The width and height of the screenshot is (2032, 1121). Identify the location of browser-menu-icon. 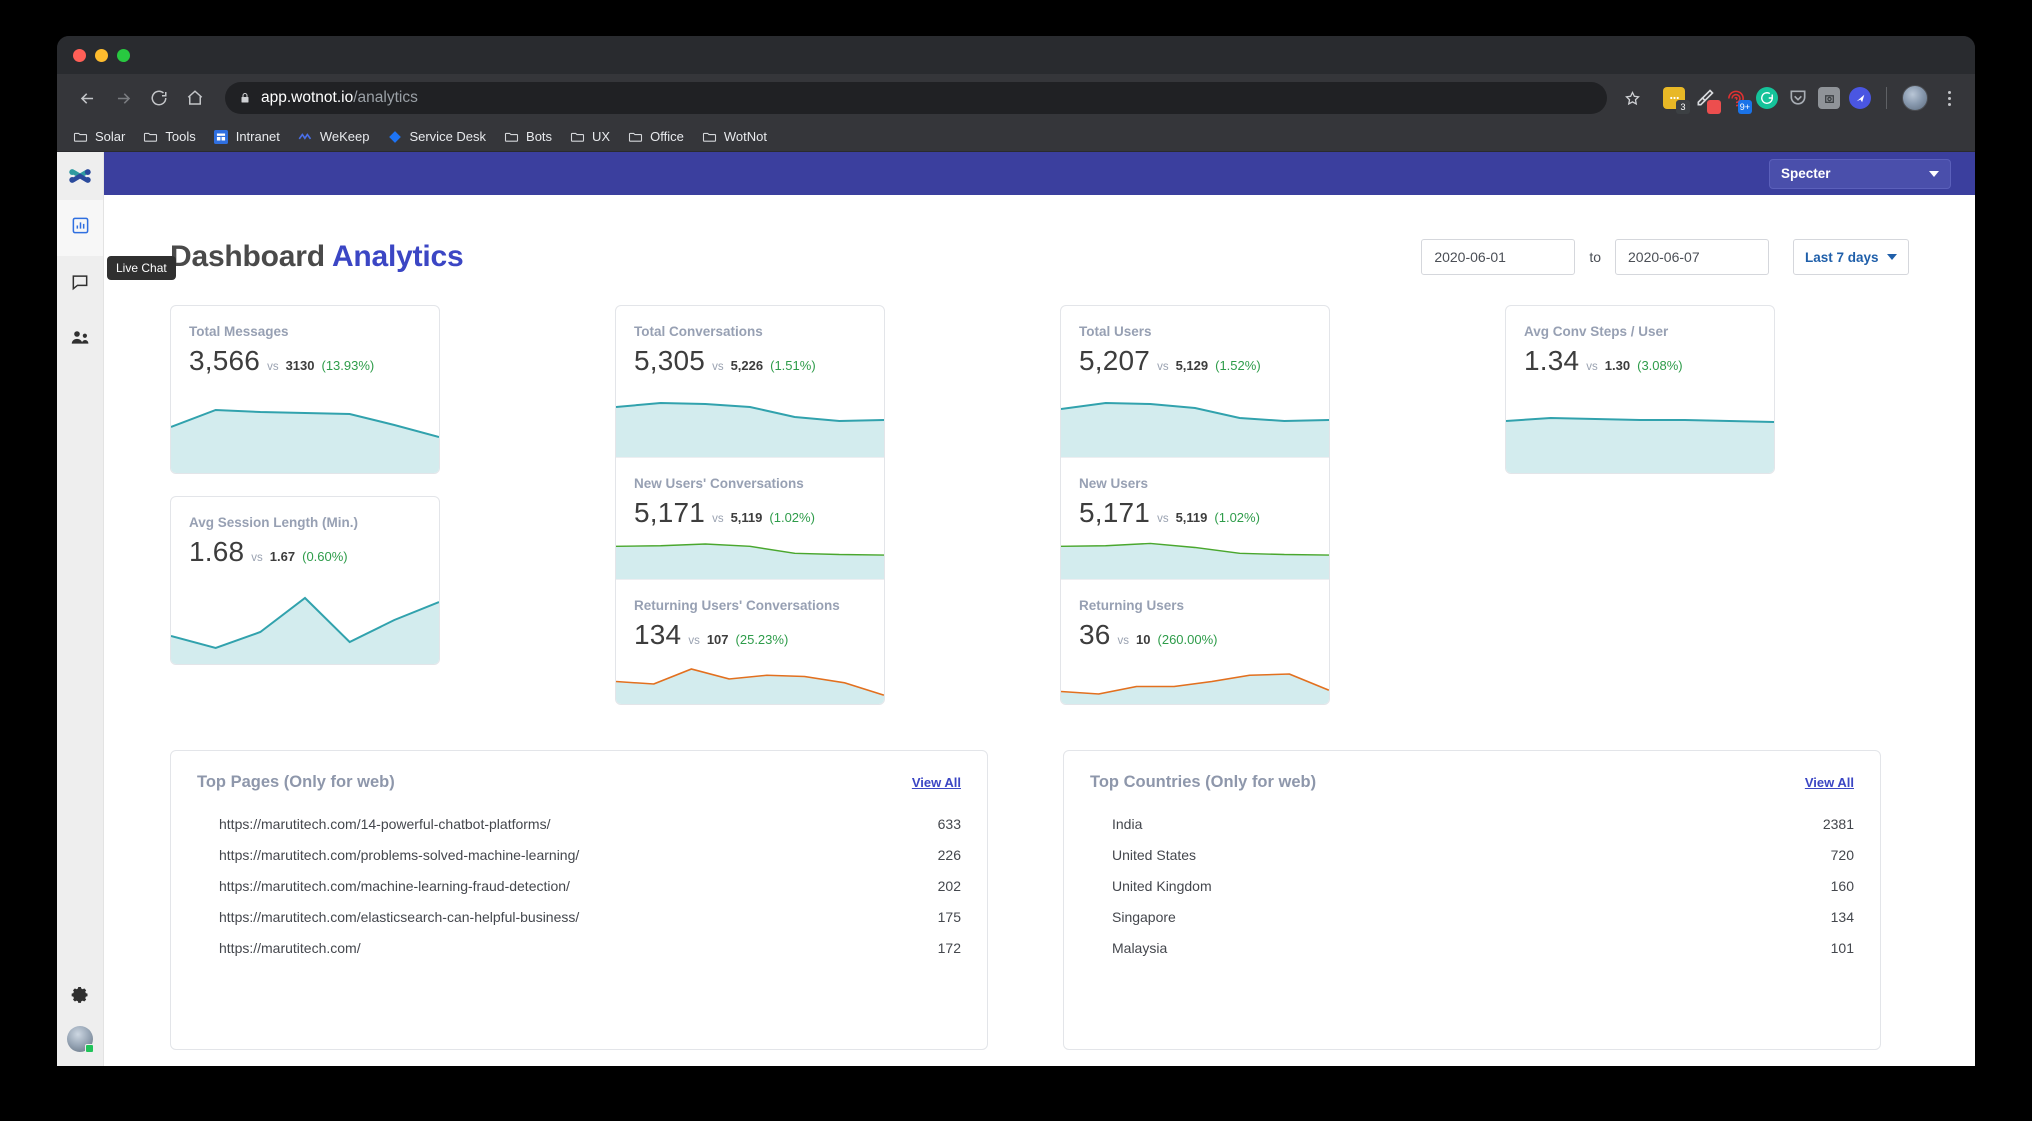
(1949, 98).